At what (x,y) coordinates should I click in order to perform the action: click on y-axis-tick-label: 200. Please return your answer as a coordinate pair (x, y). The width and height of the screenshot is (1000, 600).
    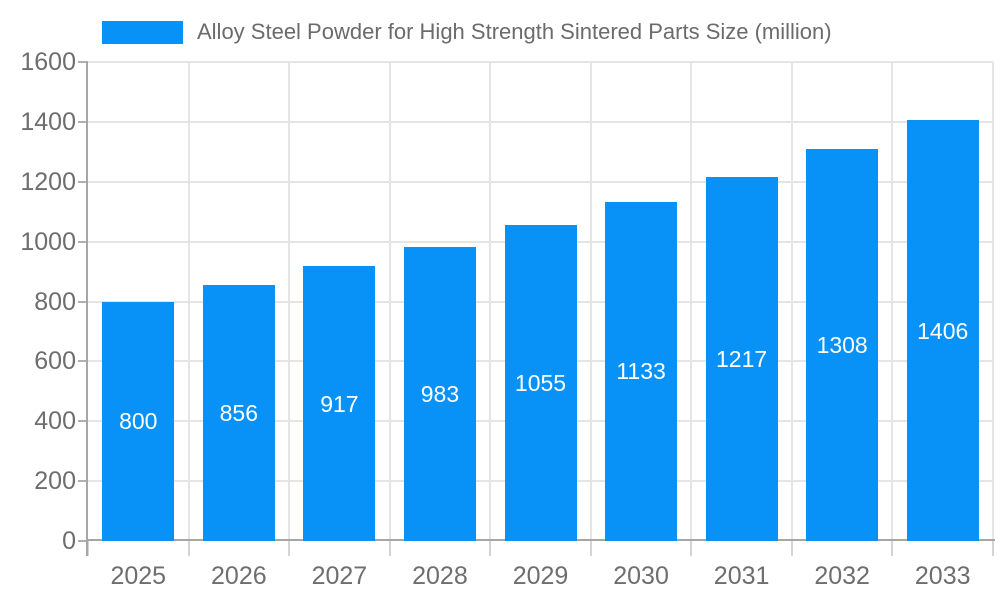
    Looking at the image, I should click on (55, 481).